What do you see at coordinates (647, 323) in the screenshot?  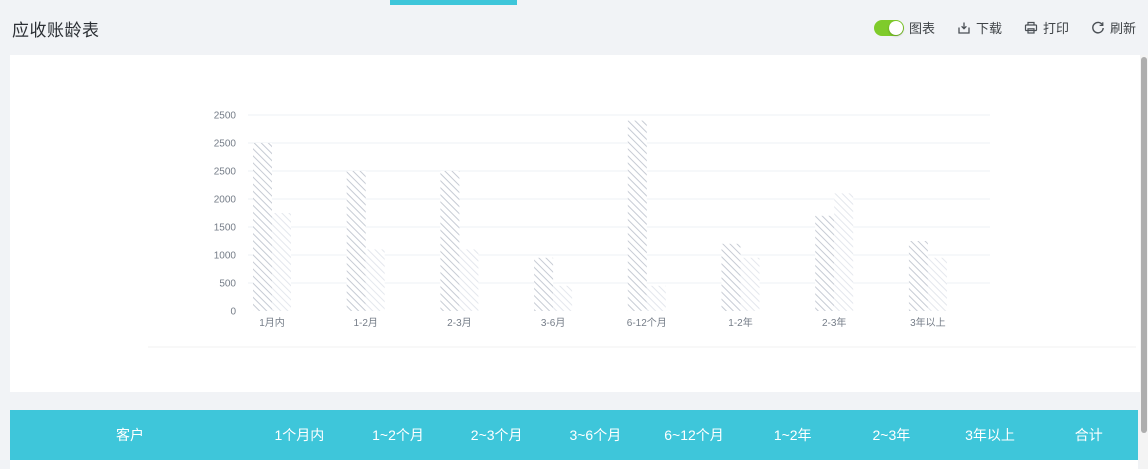 I see `svg-text: 6-12个月` at bounding box center [647, 323].